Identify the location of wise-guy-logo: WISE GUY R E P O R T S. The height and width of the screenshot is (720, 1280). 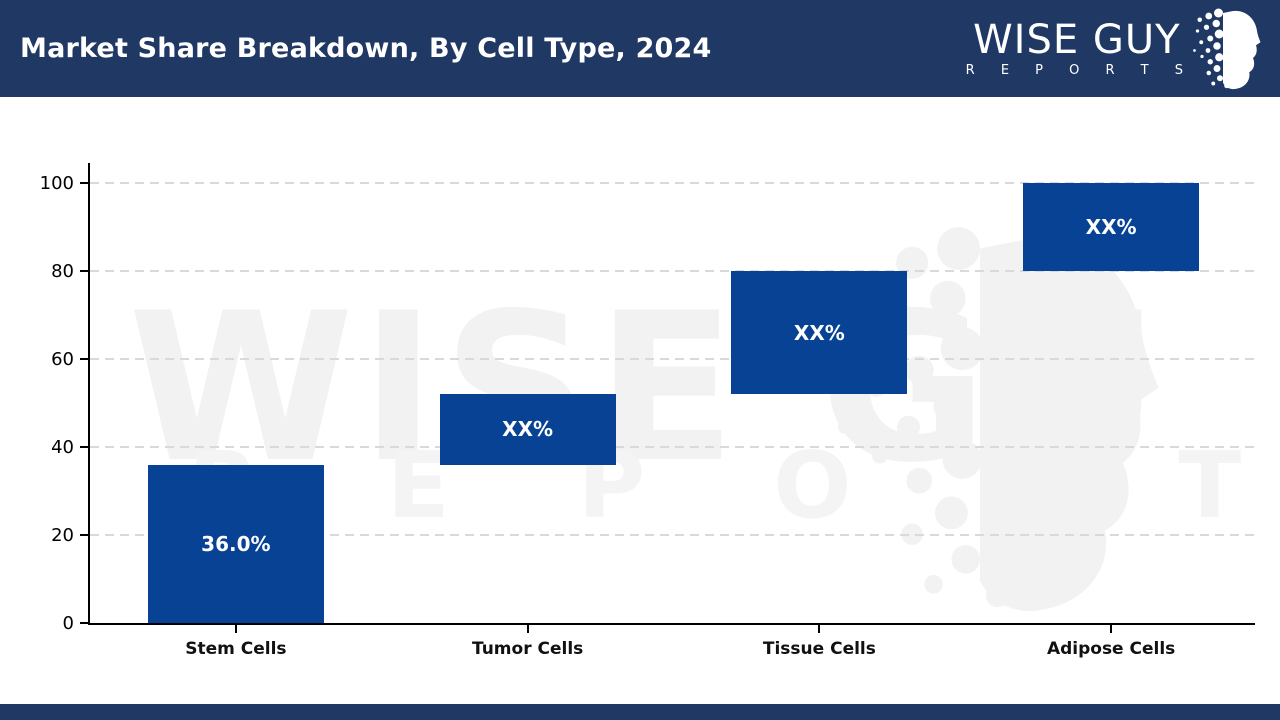
(1111, 49).